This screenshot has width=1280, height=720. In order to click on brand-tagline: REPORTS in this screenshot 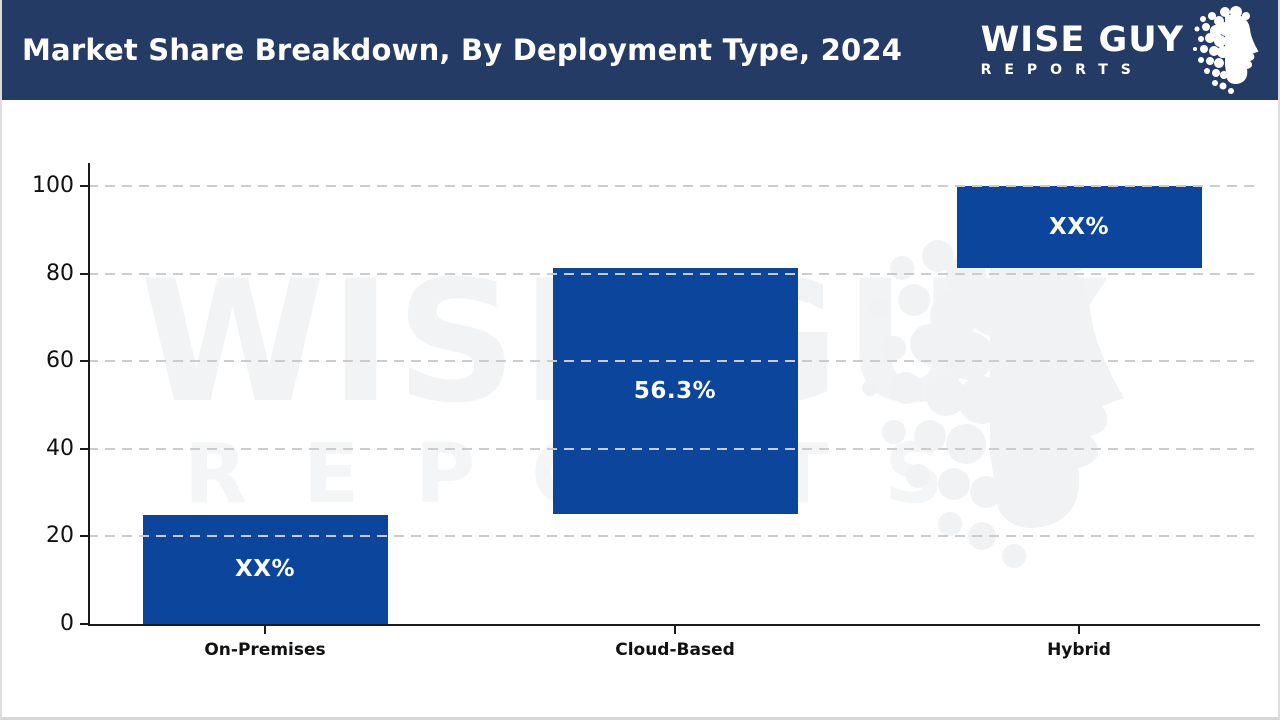, I will do `click(1062, 70)`.